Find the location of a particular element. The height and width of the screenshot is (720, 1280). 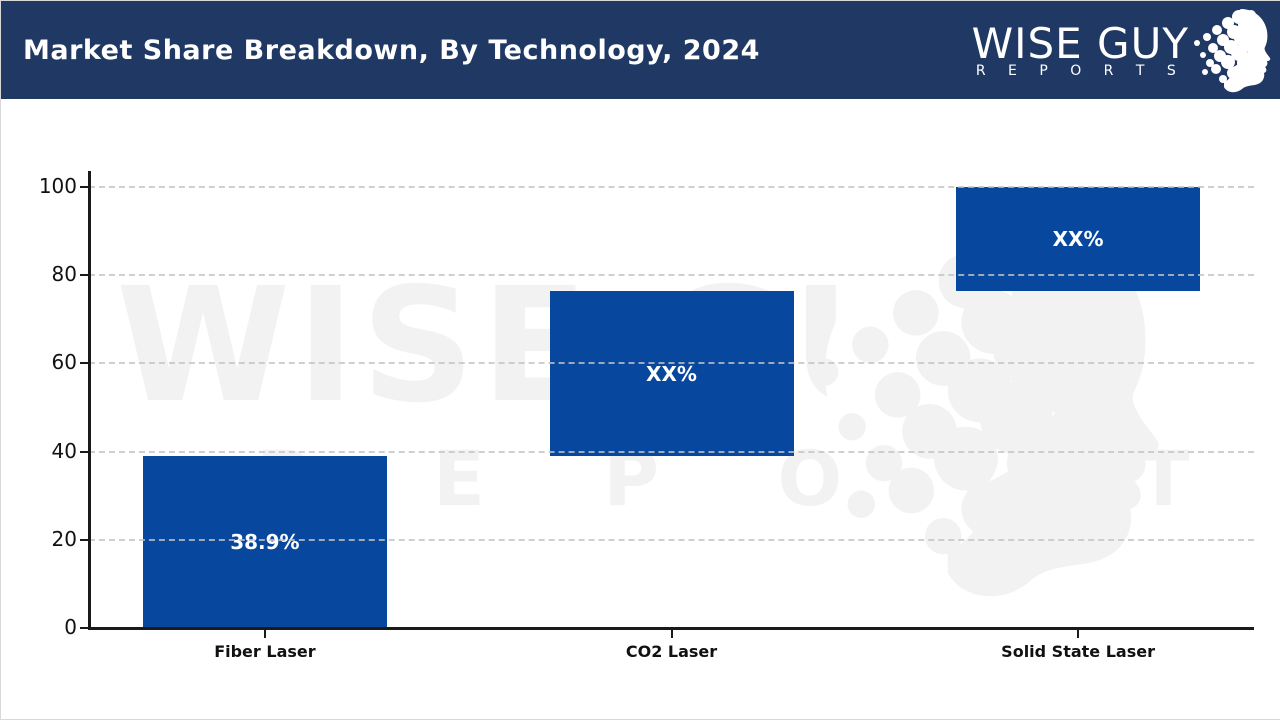

bar-value-label-co2-laser: XX% is located at coordinates (671, 373).